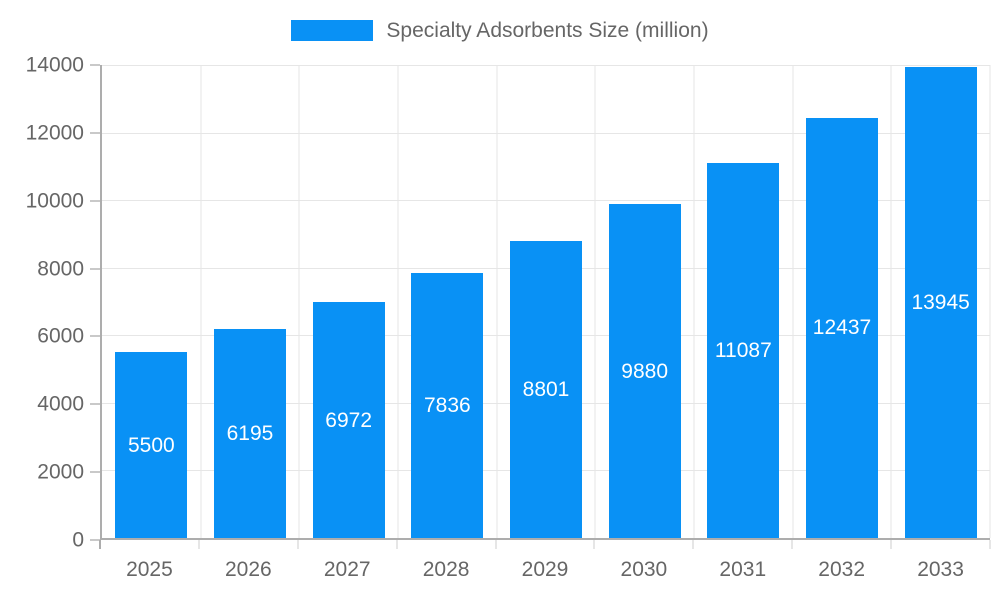  What do you see at coordinates (743, 569) in the screenshot?
I see `x-axis-tick-label: 2031` at bounding box center [743, 569].